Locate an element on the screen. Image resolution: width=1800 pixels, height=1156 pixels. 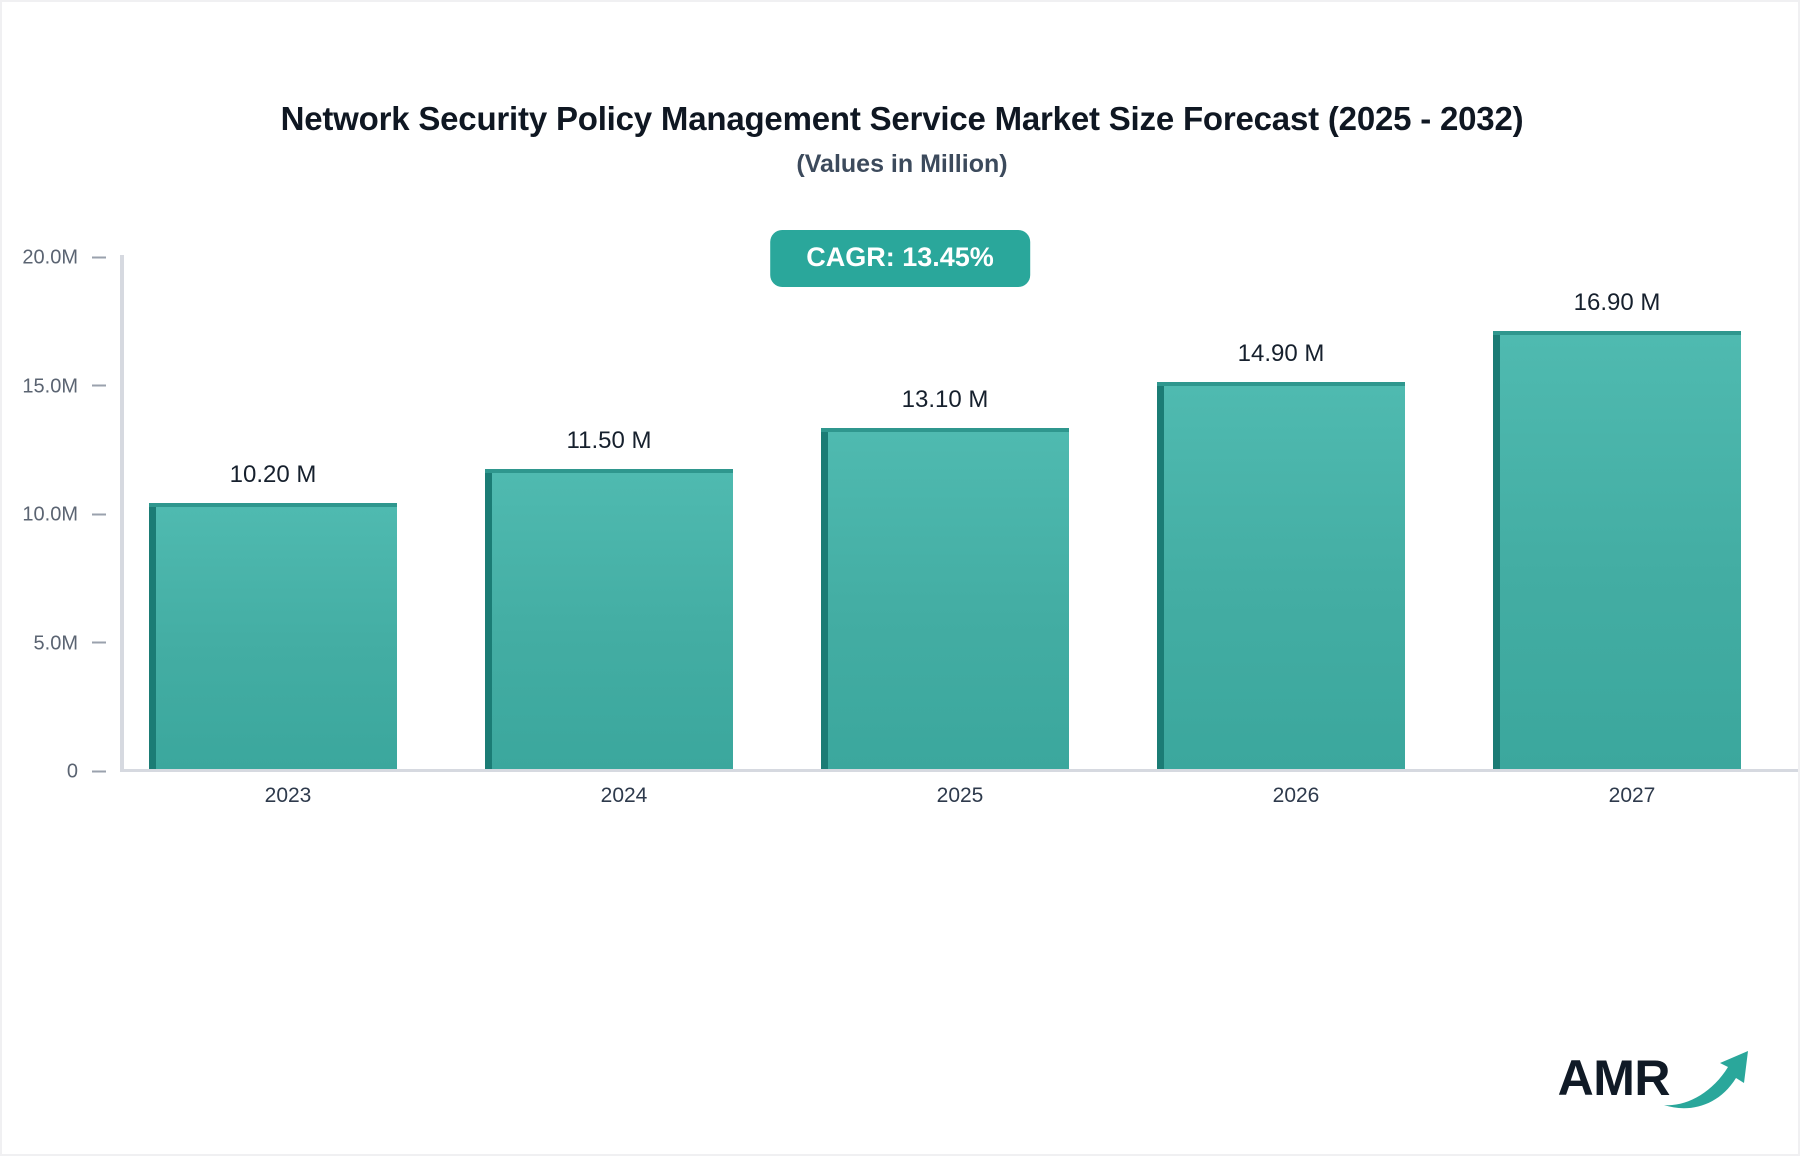
bar: 13.10 M is located at coordinates (960, 577).